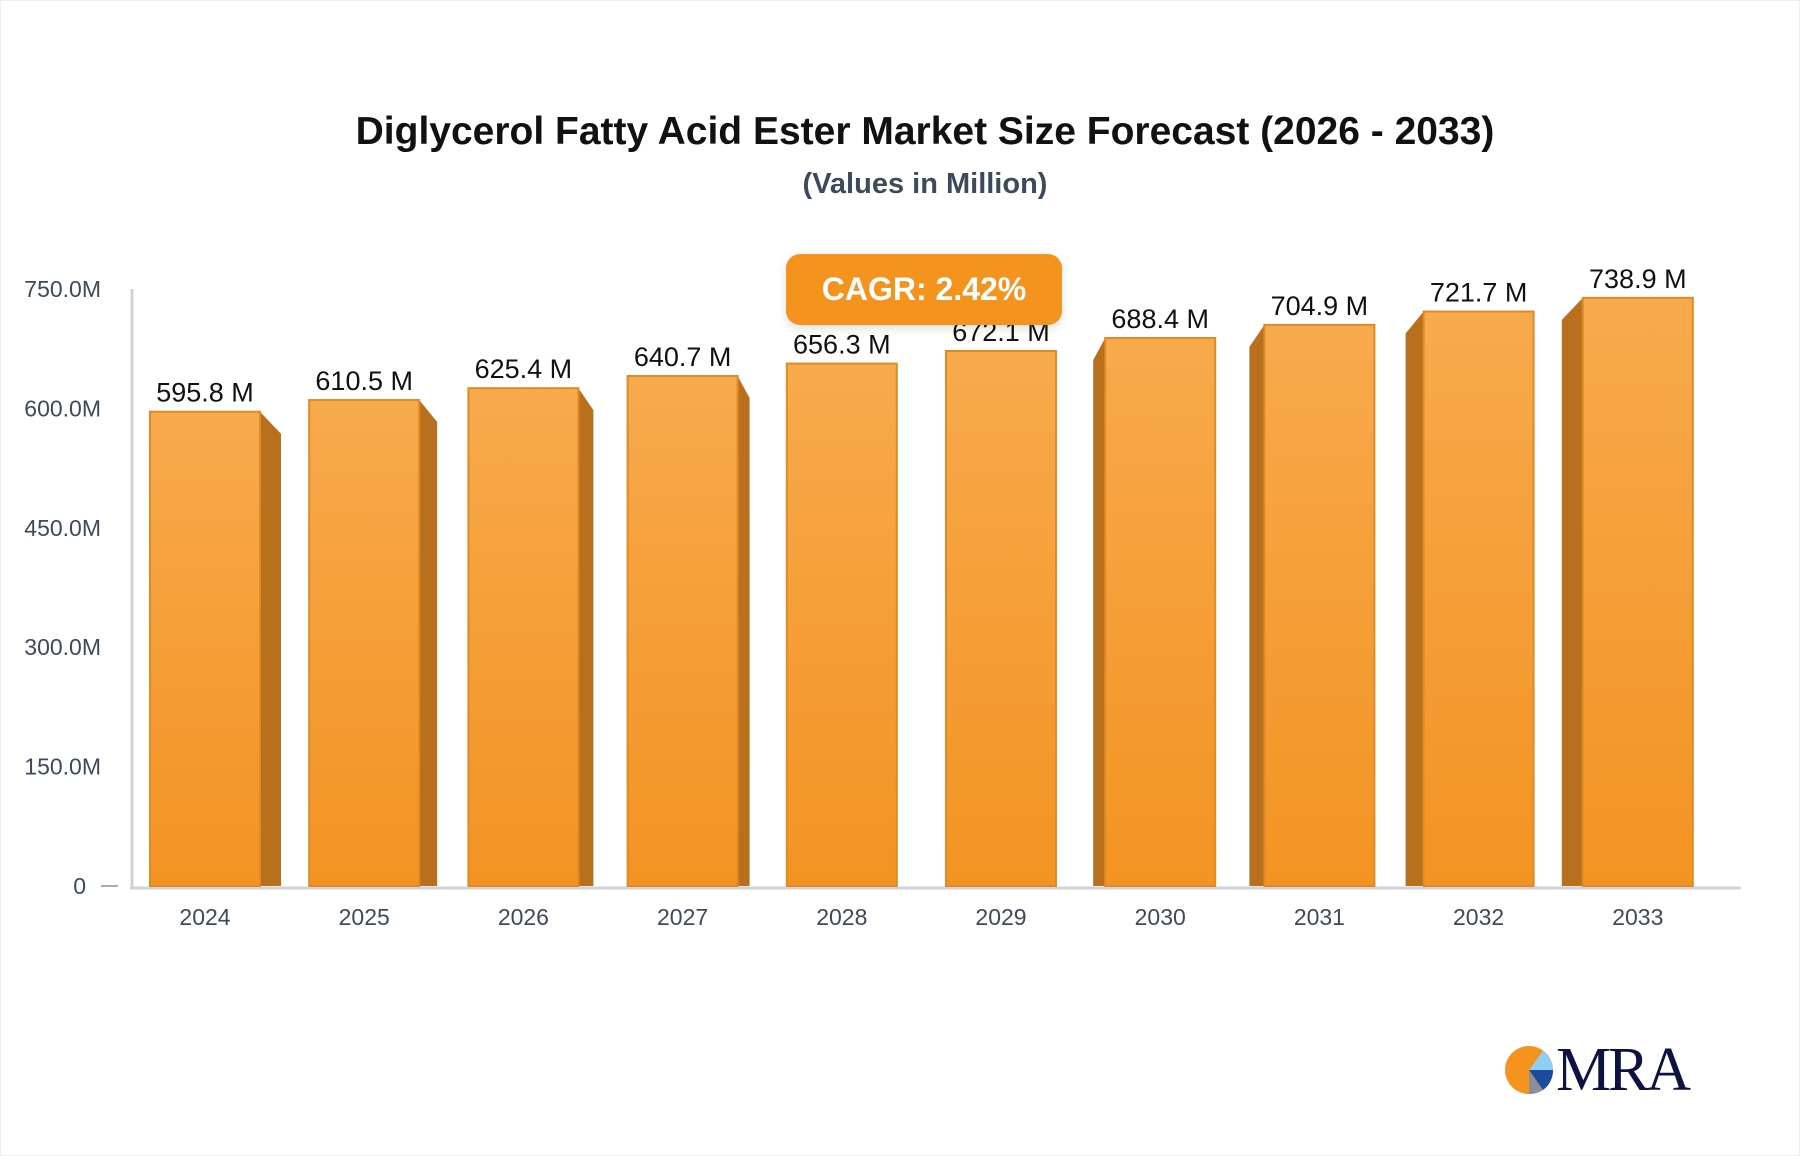  I want to click on data-label: 688.4 M, so click(1160, 319).